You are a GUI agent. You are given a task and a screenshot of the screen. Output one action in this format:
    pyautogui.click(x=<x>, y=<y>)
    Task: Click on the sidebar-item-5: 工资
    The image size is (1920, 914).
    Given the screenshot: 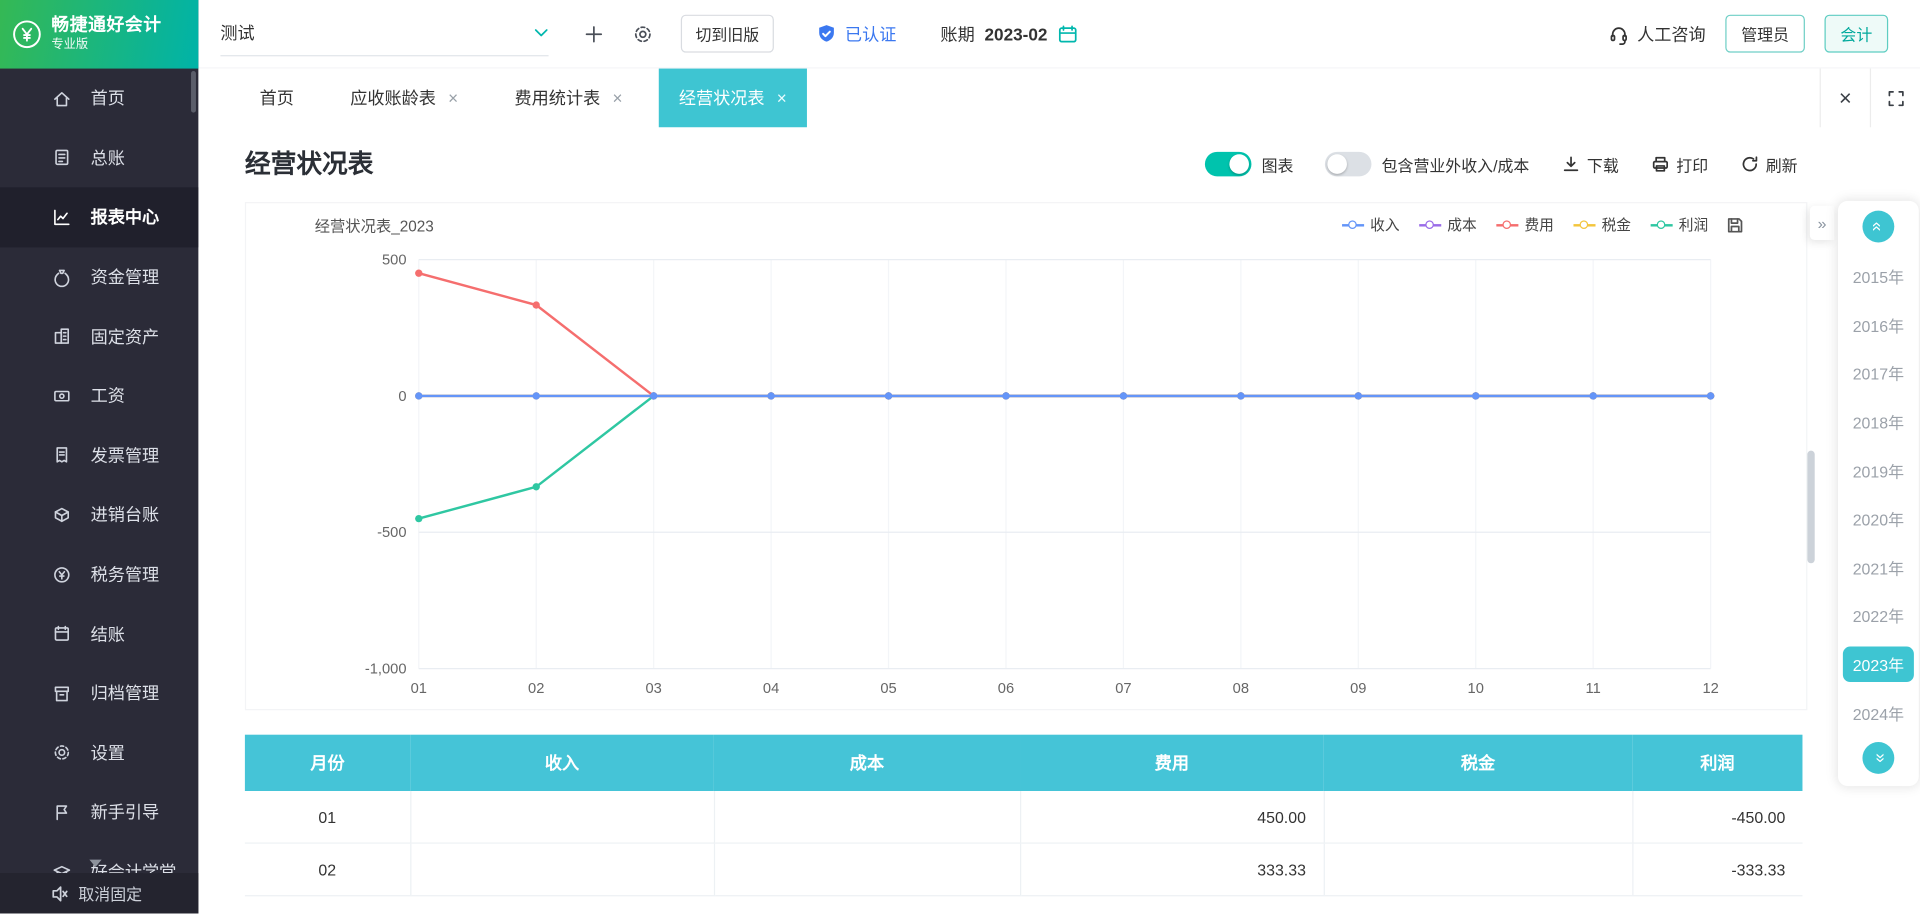 What is the action you would take?
    pyautogui.click(x=99, y=396)
    